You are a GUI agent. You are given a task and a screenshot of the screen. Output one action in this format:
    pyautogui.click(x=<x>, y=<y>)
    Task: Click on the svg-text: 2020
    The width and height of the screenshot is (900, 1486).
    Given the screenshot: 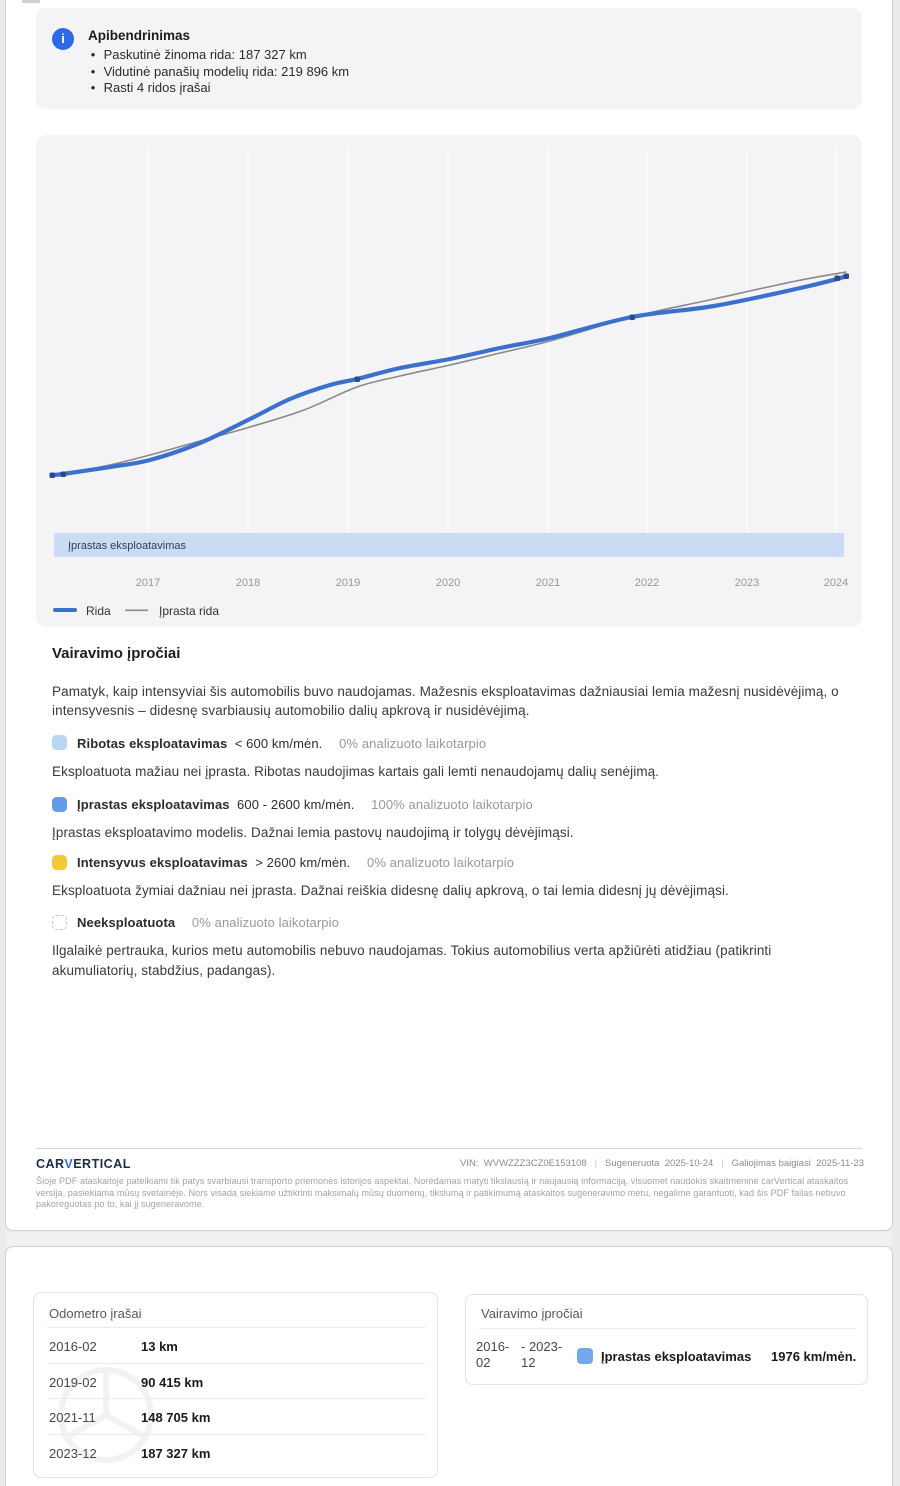 What is the action you would take?
    pyautogui.click(x=448, y=583)
    